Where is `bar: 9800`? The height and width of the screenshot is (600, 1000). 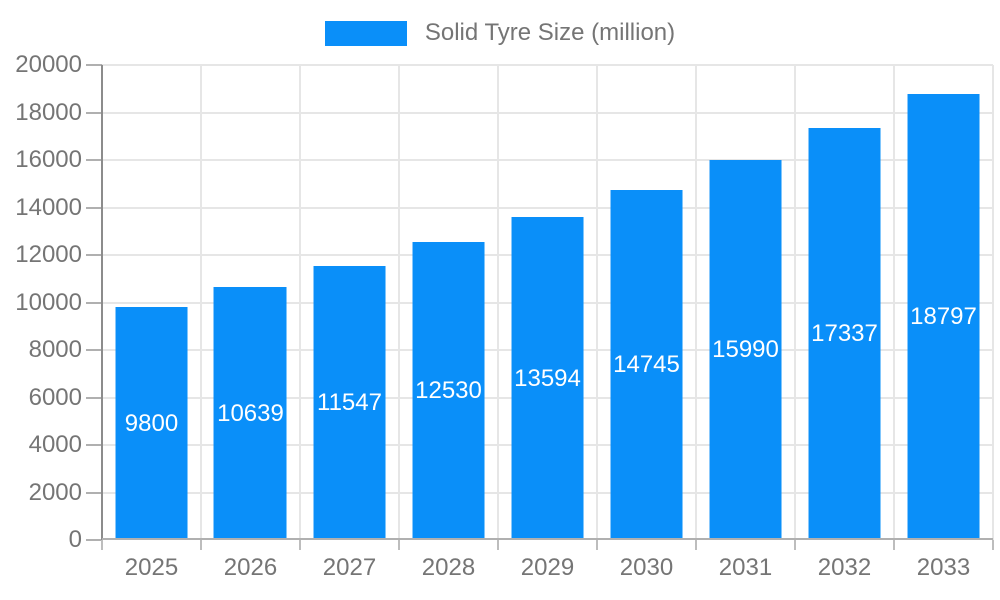 bar: 9800 is located at coordinates (151, 423).